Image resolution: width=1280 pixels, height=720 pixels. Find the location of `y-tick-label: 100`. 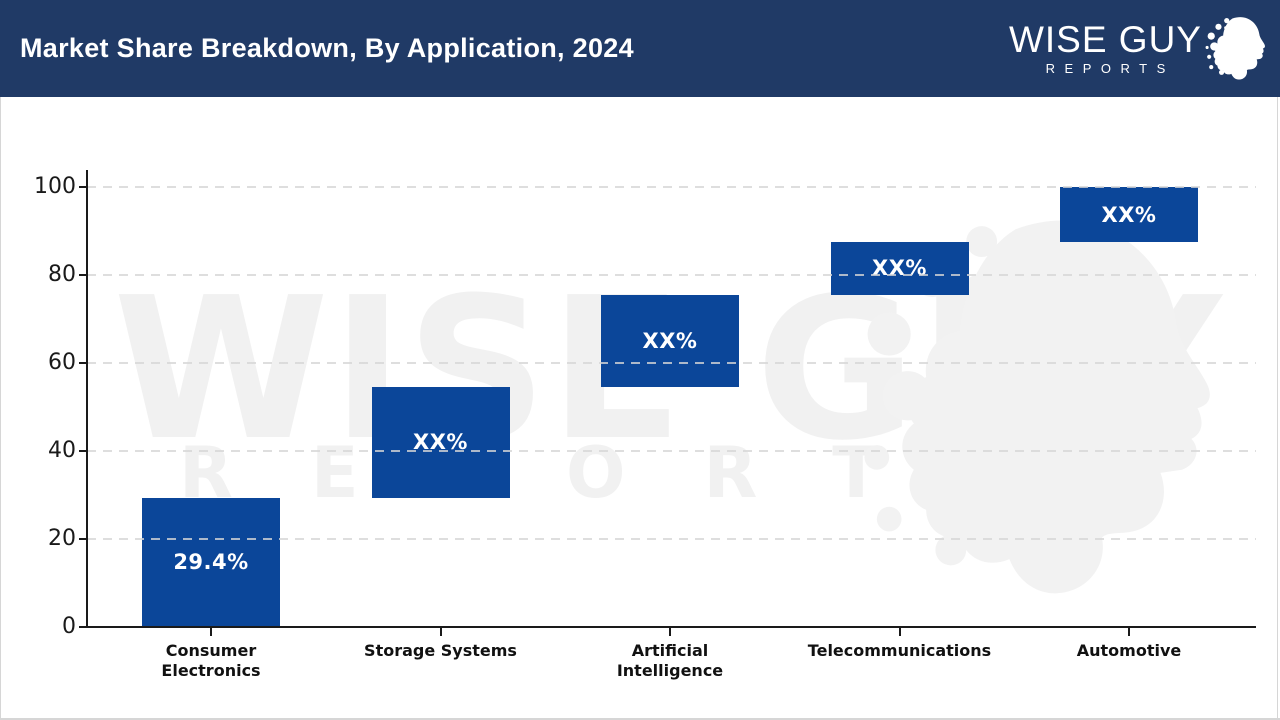

y-tick-label: 100 is located at coordinates (55, 186).